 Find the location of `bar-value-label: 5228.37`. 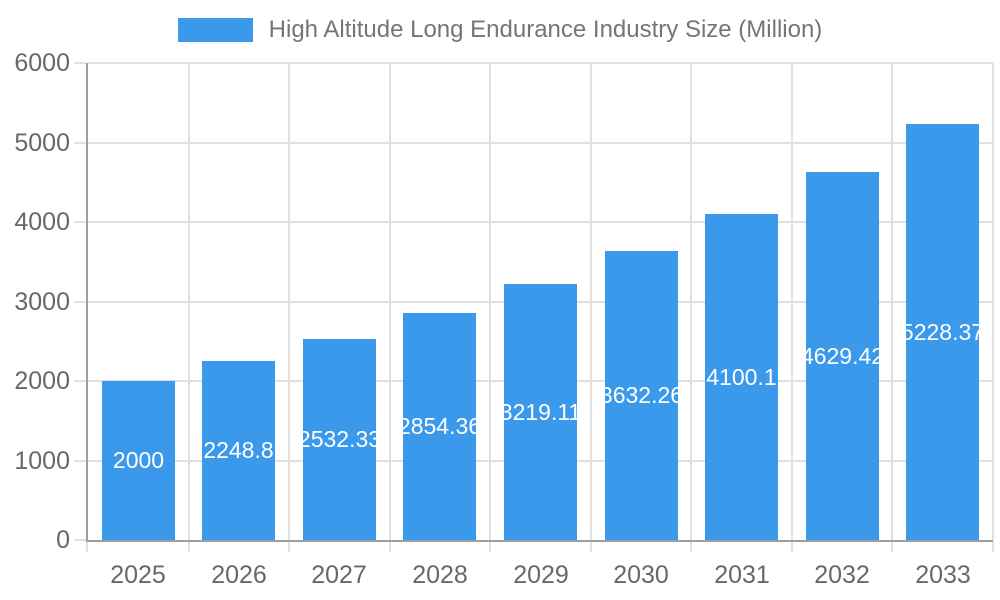

bar-value-label: 5228.37 is located at coordinates (942, 331).